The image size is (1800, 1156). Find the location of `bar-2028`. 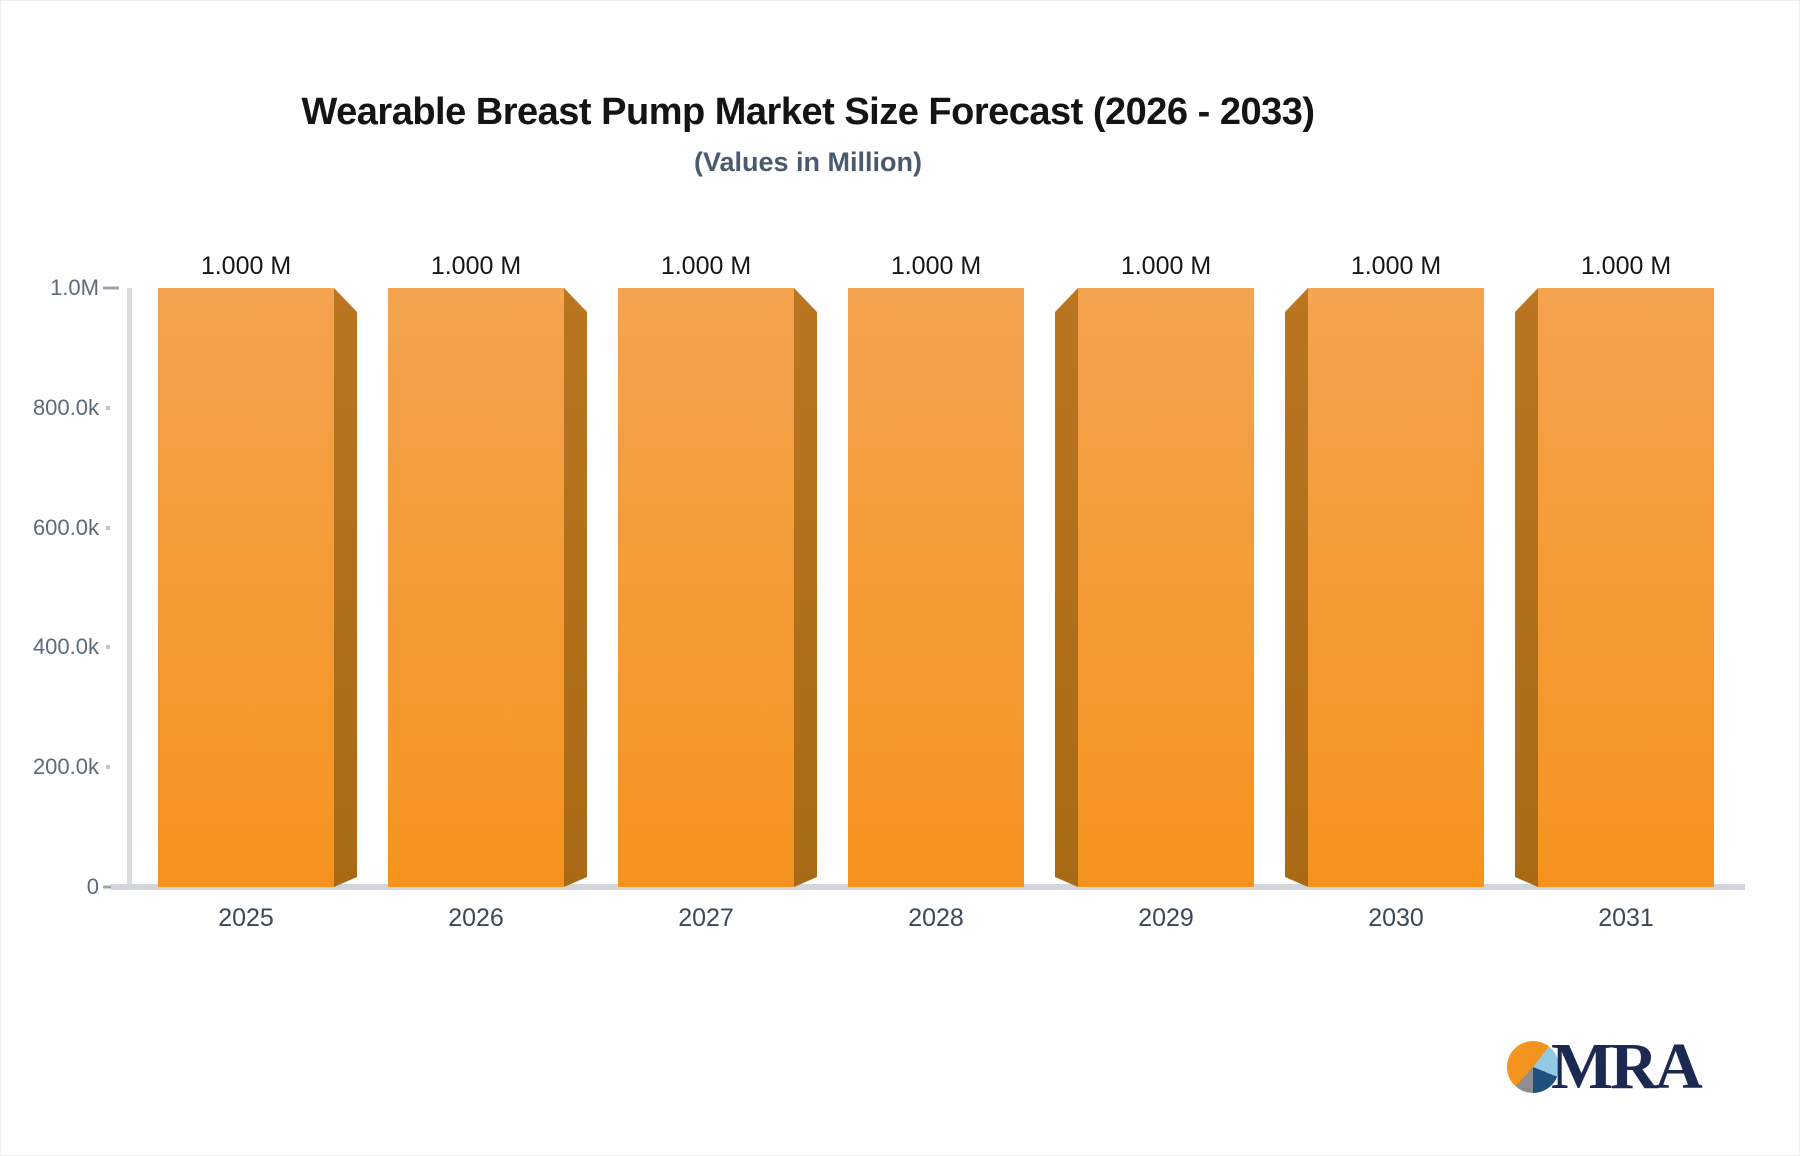

bar-2028 is located at coordinates (936, 587).